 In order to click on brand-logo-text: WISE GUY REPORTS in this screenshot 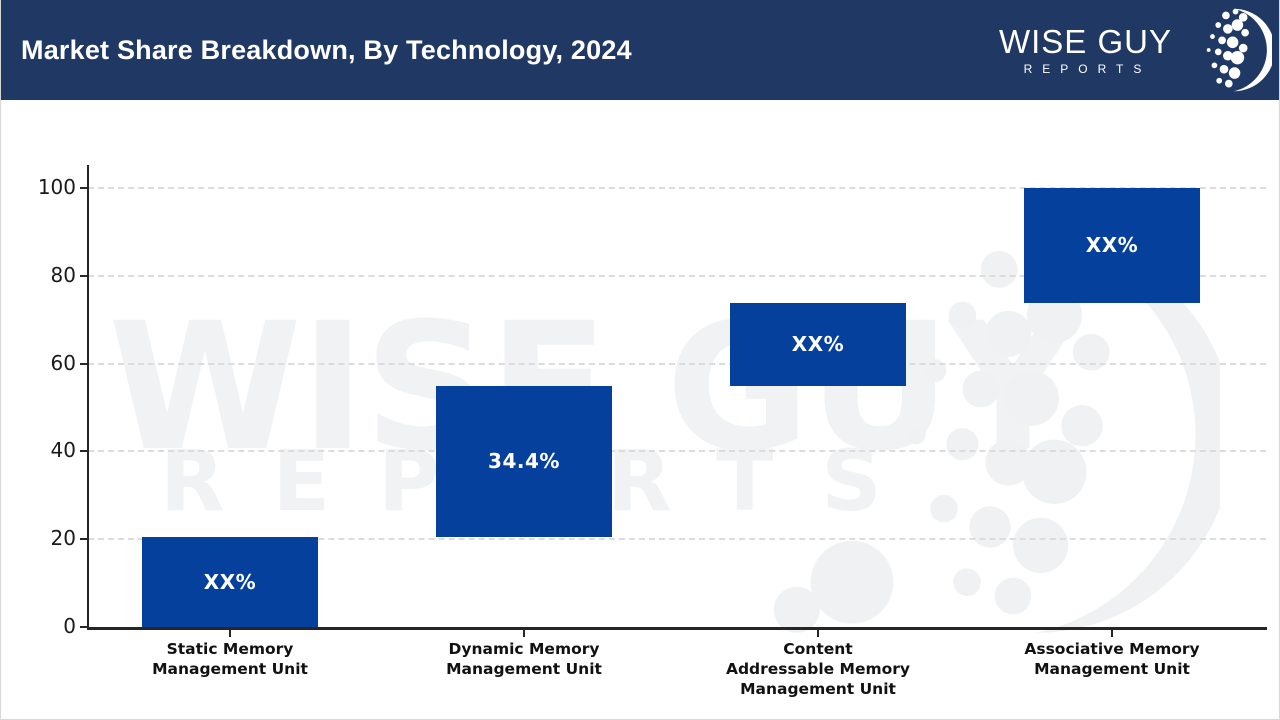, I will do `click(1085, 49)`.